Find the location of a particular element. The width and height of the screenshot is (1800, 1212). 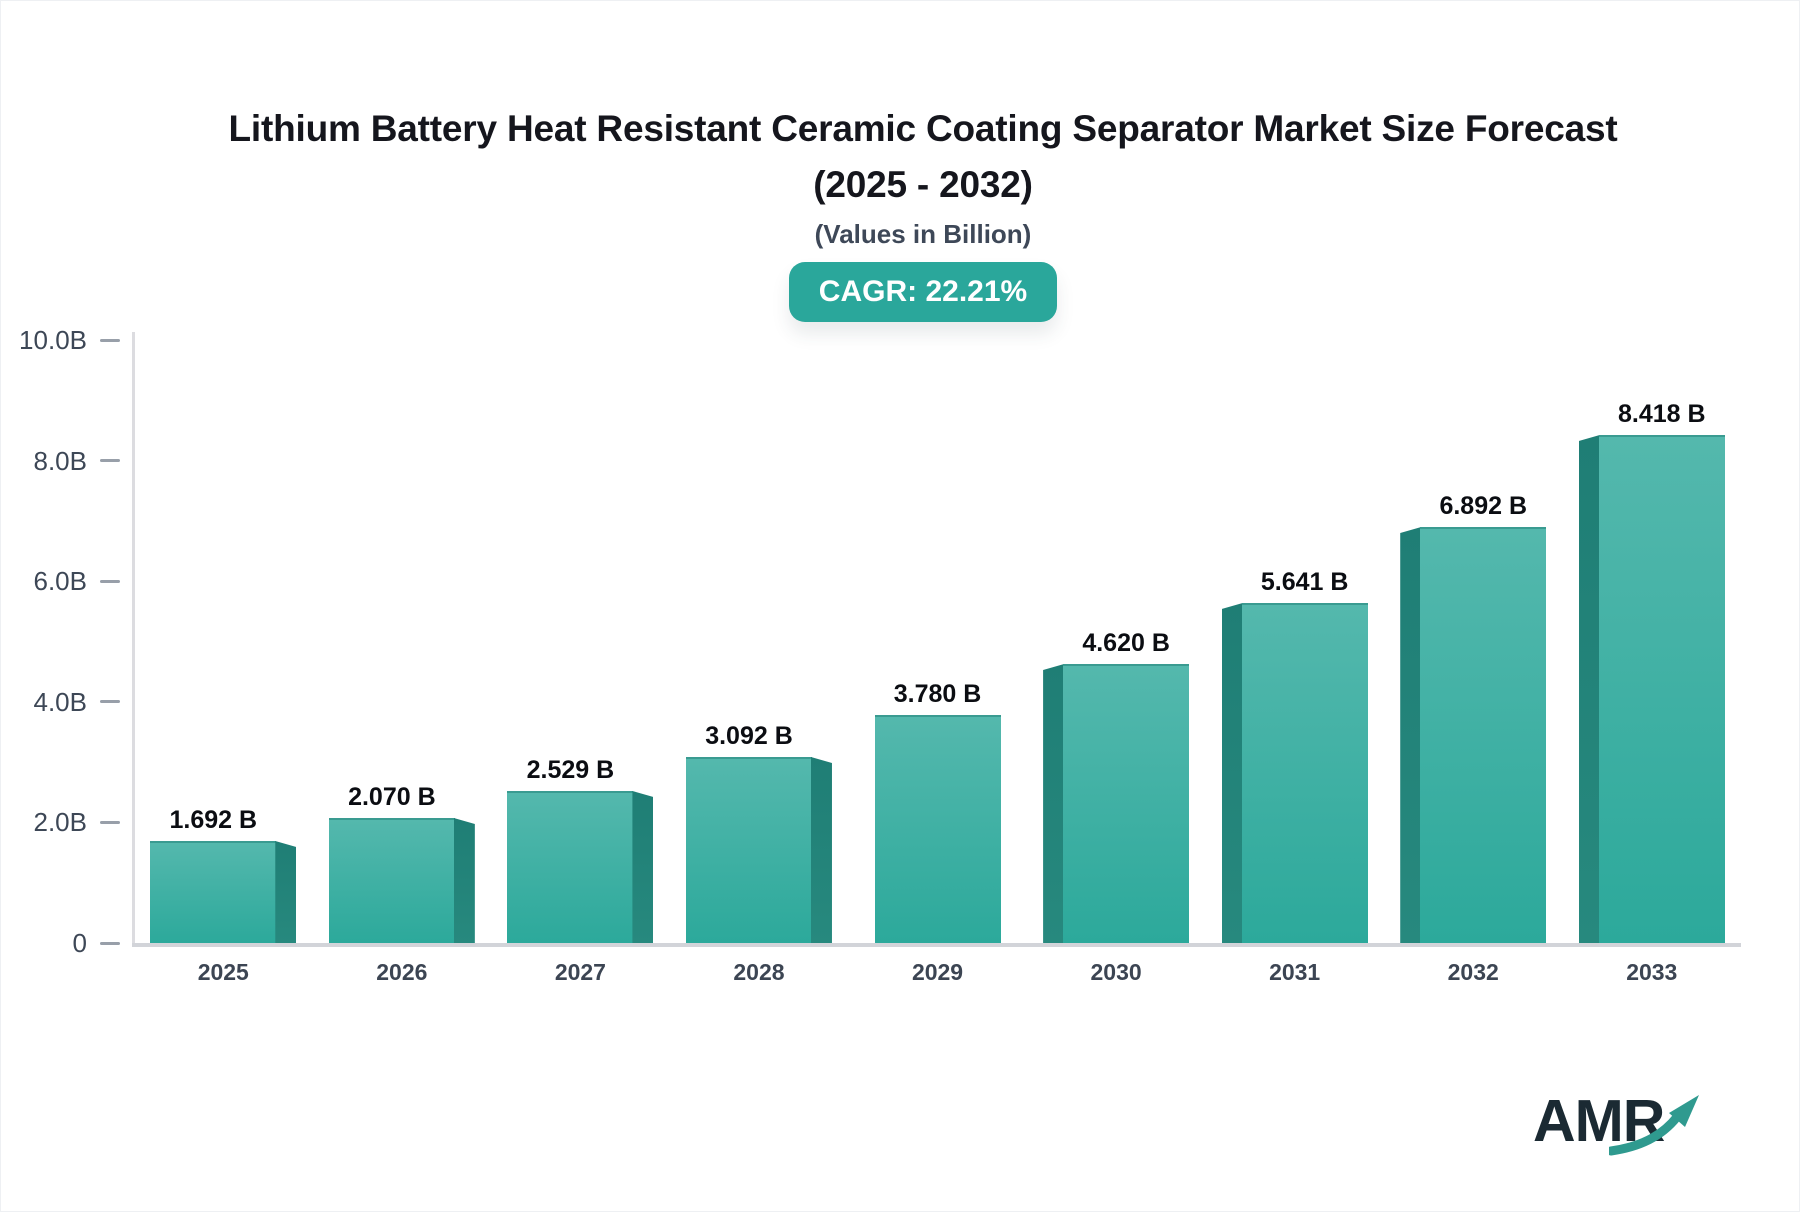

bar-value-label: 3.780 B is located at coordinates (937, 694).